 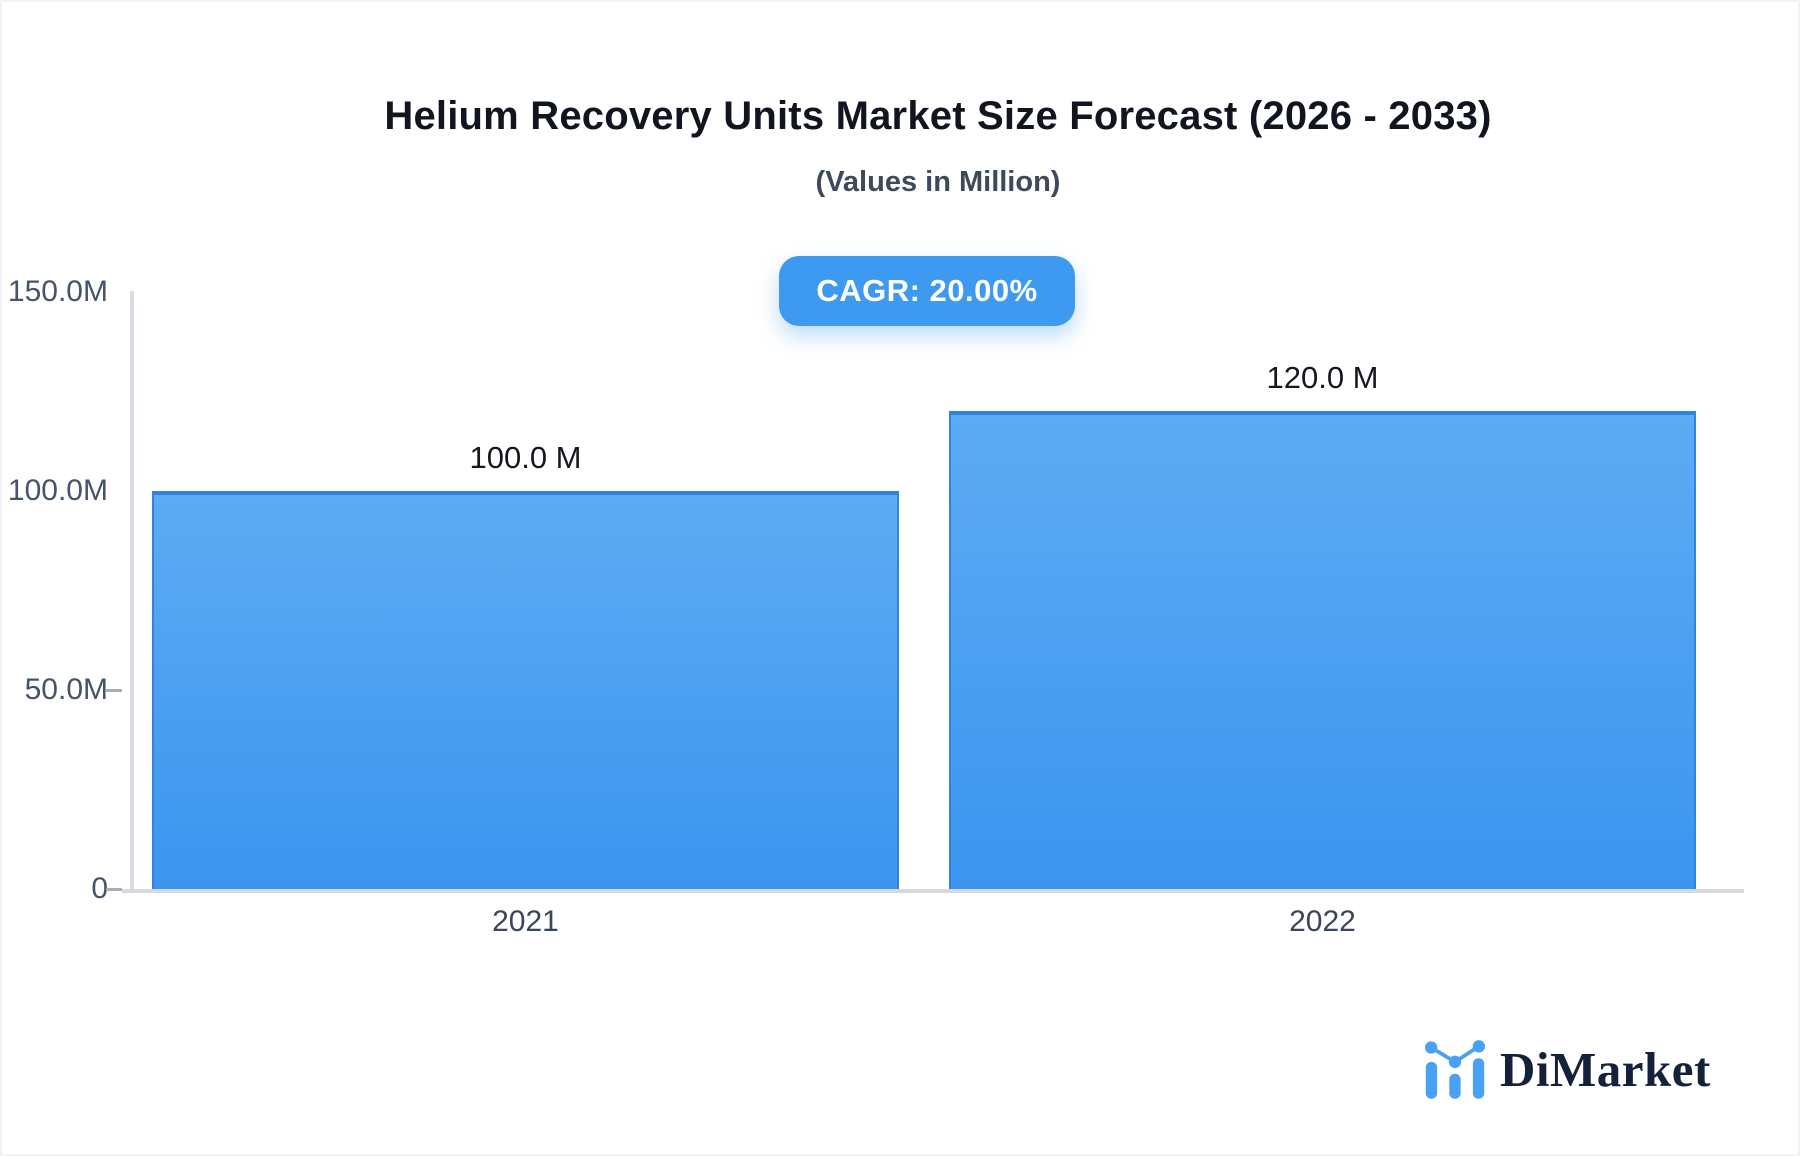 I want to click on bar-chart-with-trend-icon, so click(x=1455, y=1069).